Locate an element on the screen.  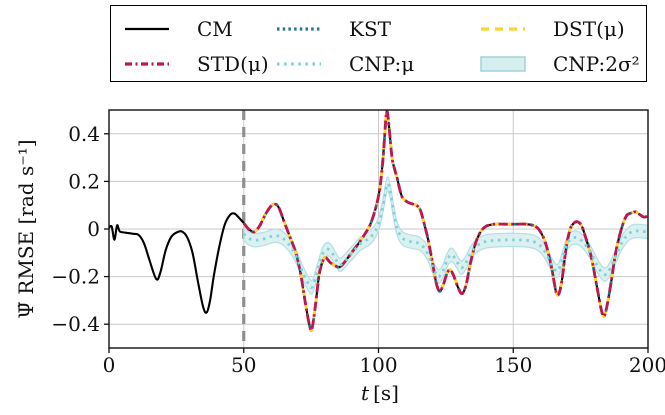
legend: CM KST DST(μ) STD(μ) CNP:μ CNP:2σ² is located at coordinates (378, 43).